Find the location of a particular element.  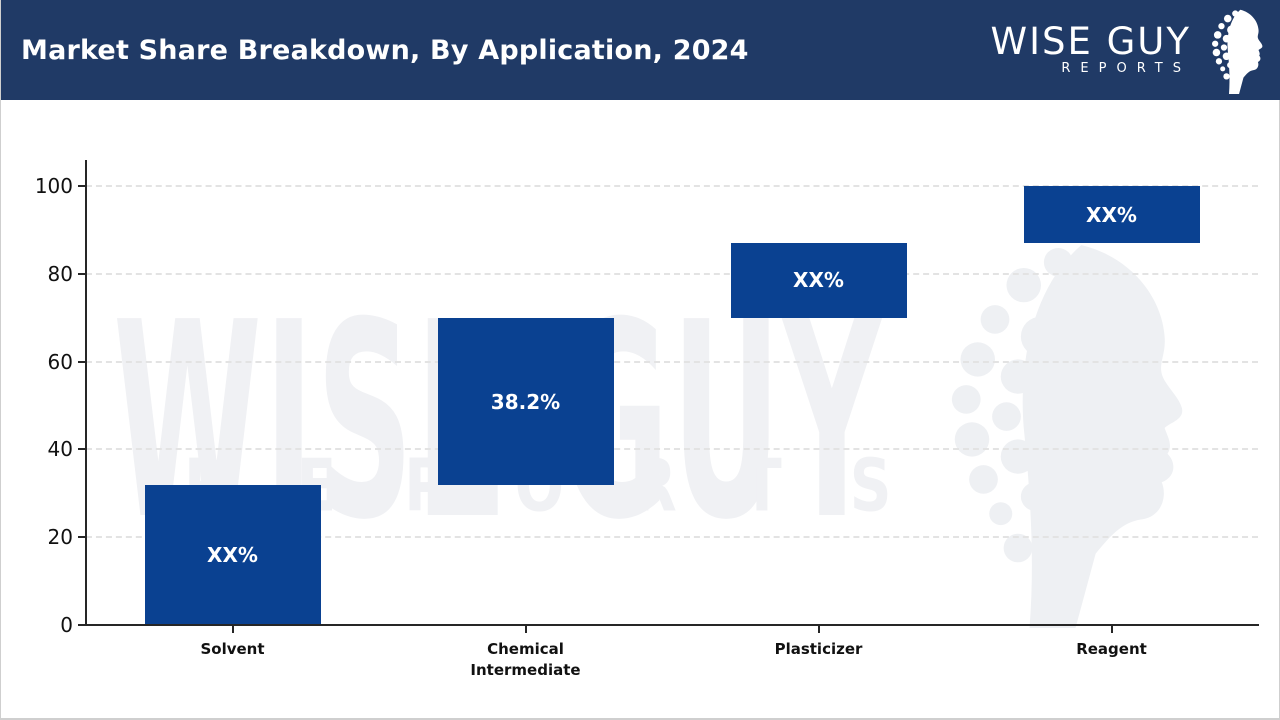

logo-text: WISE GUY REPORTS is located at coordinates (1091, 50).